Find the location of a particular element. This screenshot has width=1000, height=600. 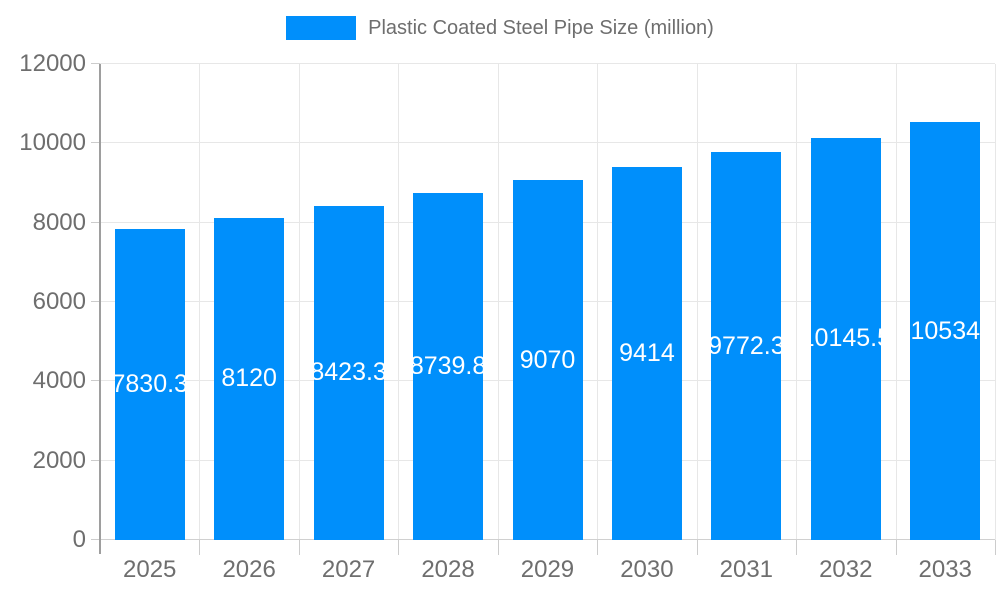

bar-value-label-2032: 10145.5 is located at coordinates (846, 338).